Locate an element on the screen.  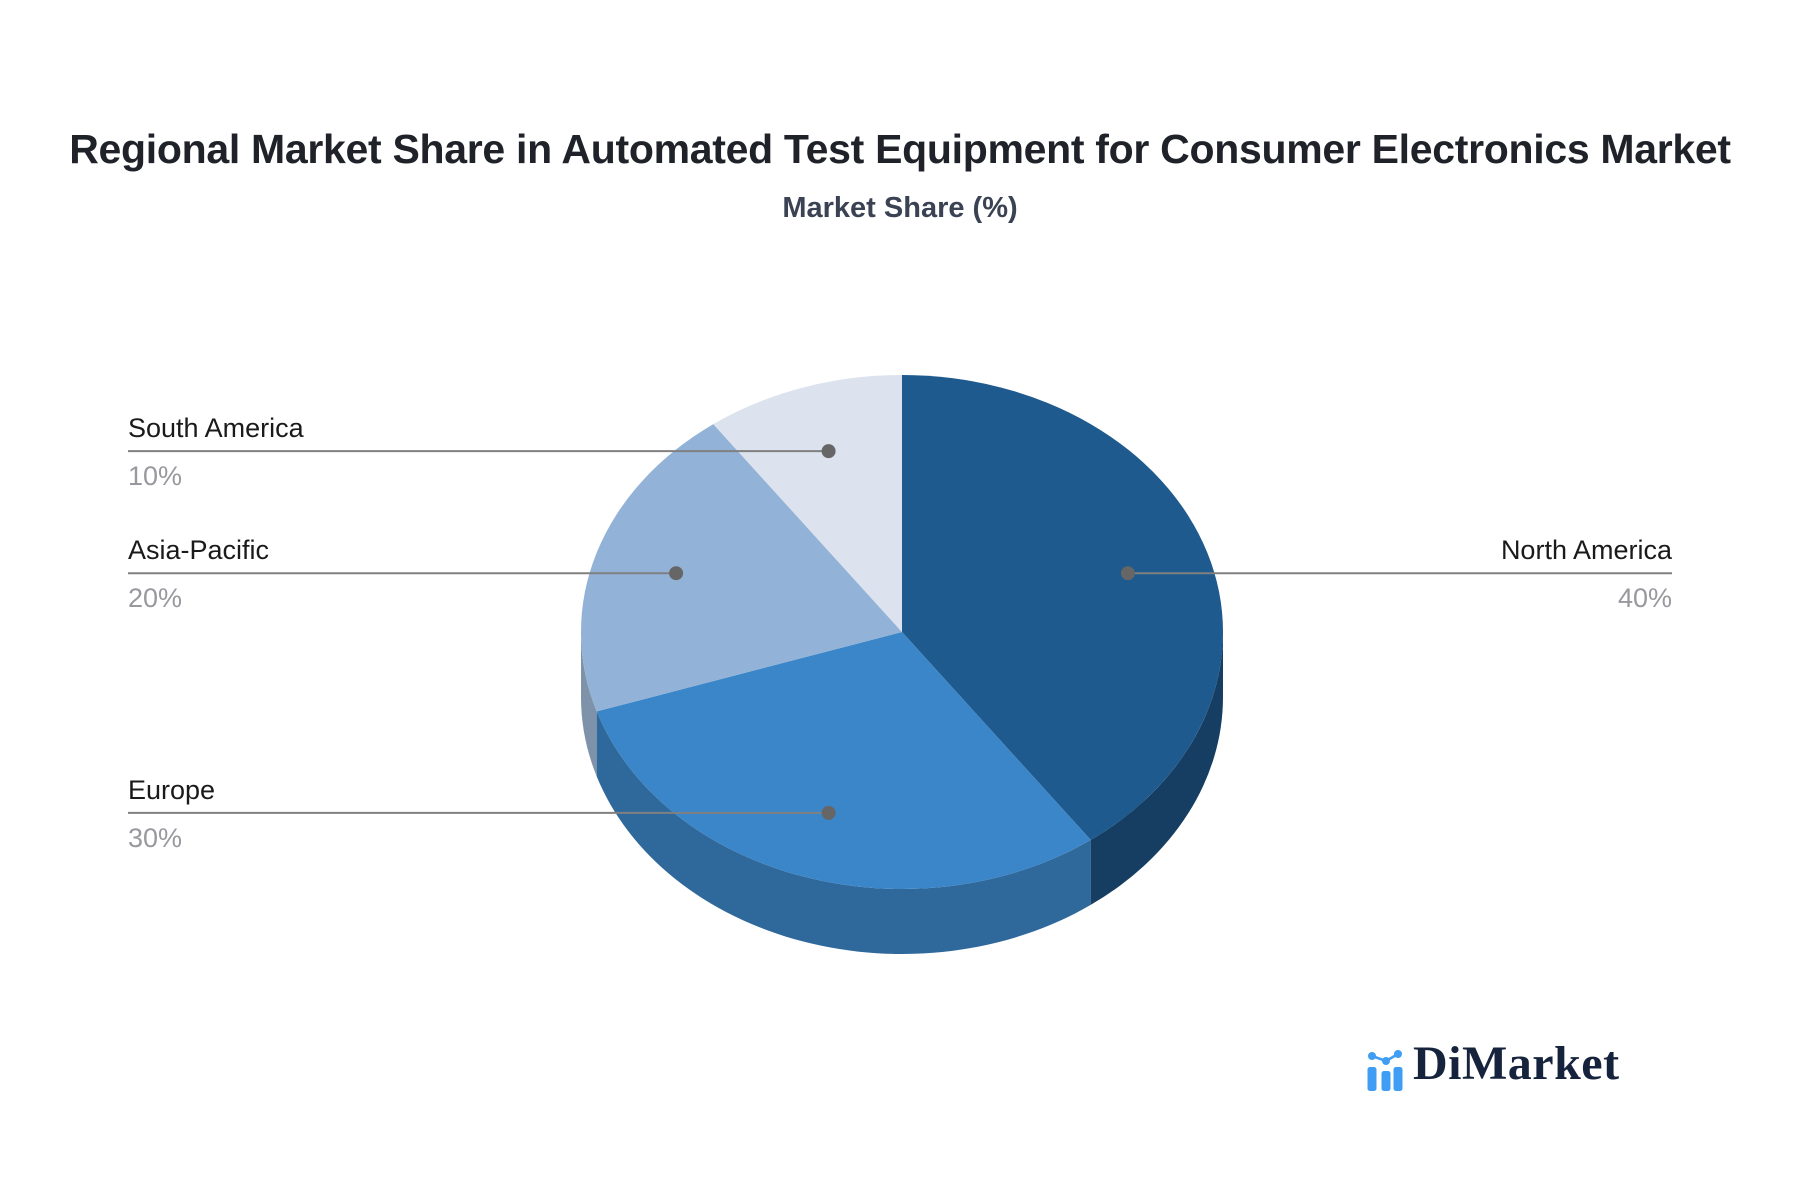
pie-slice-side-north-america is located at coordinates (1156, 768).